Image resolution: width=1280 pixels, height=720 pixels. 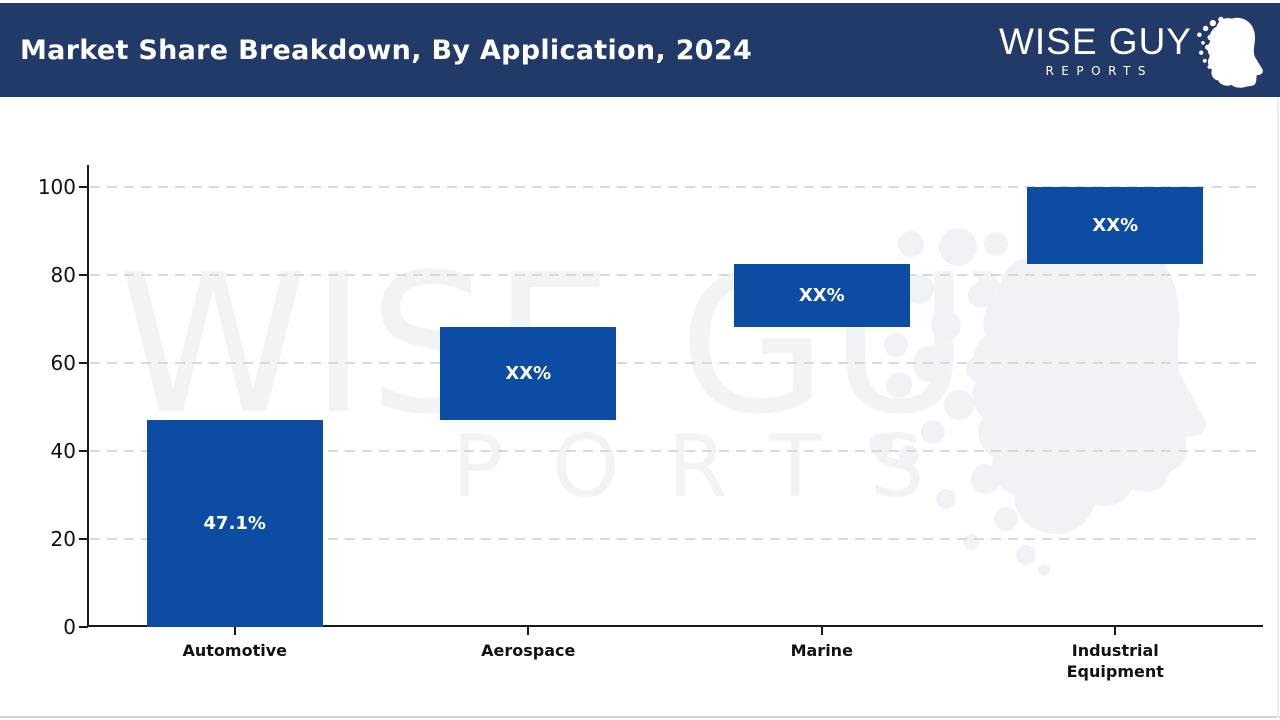 What do you see at coordinates (63, 363) in the screenshot?
I see `y-tick-label: 60` at bounding box center [63, 363].